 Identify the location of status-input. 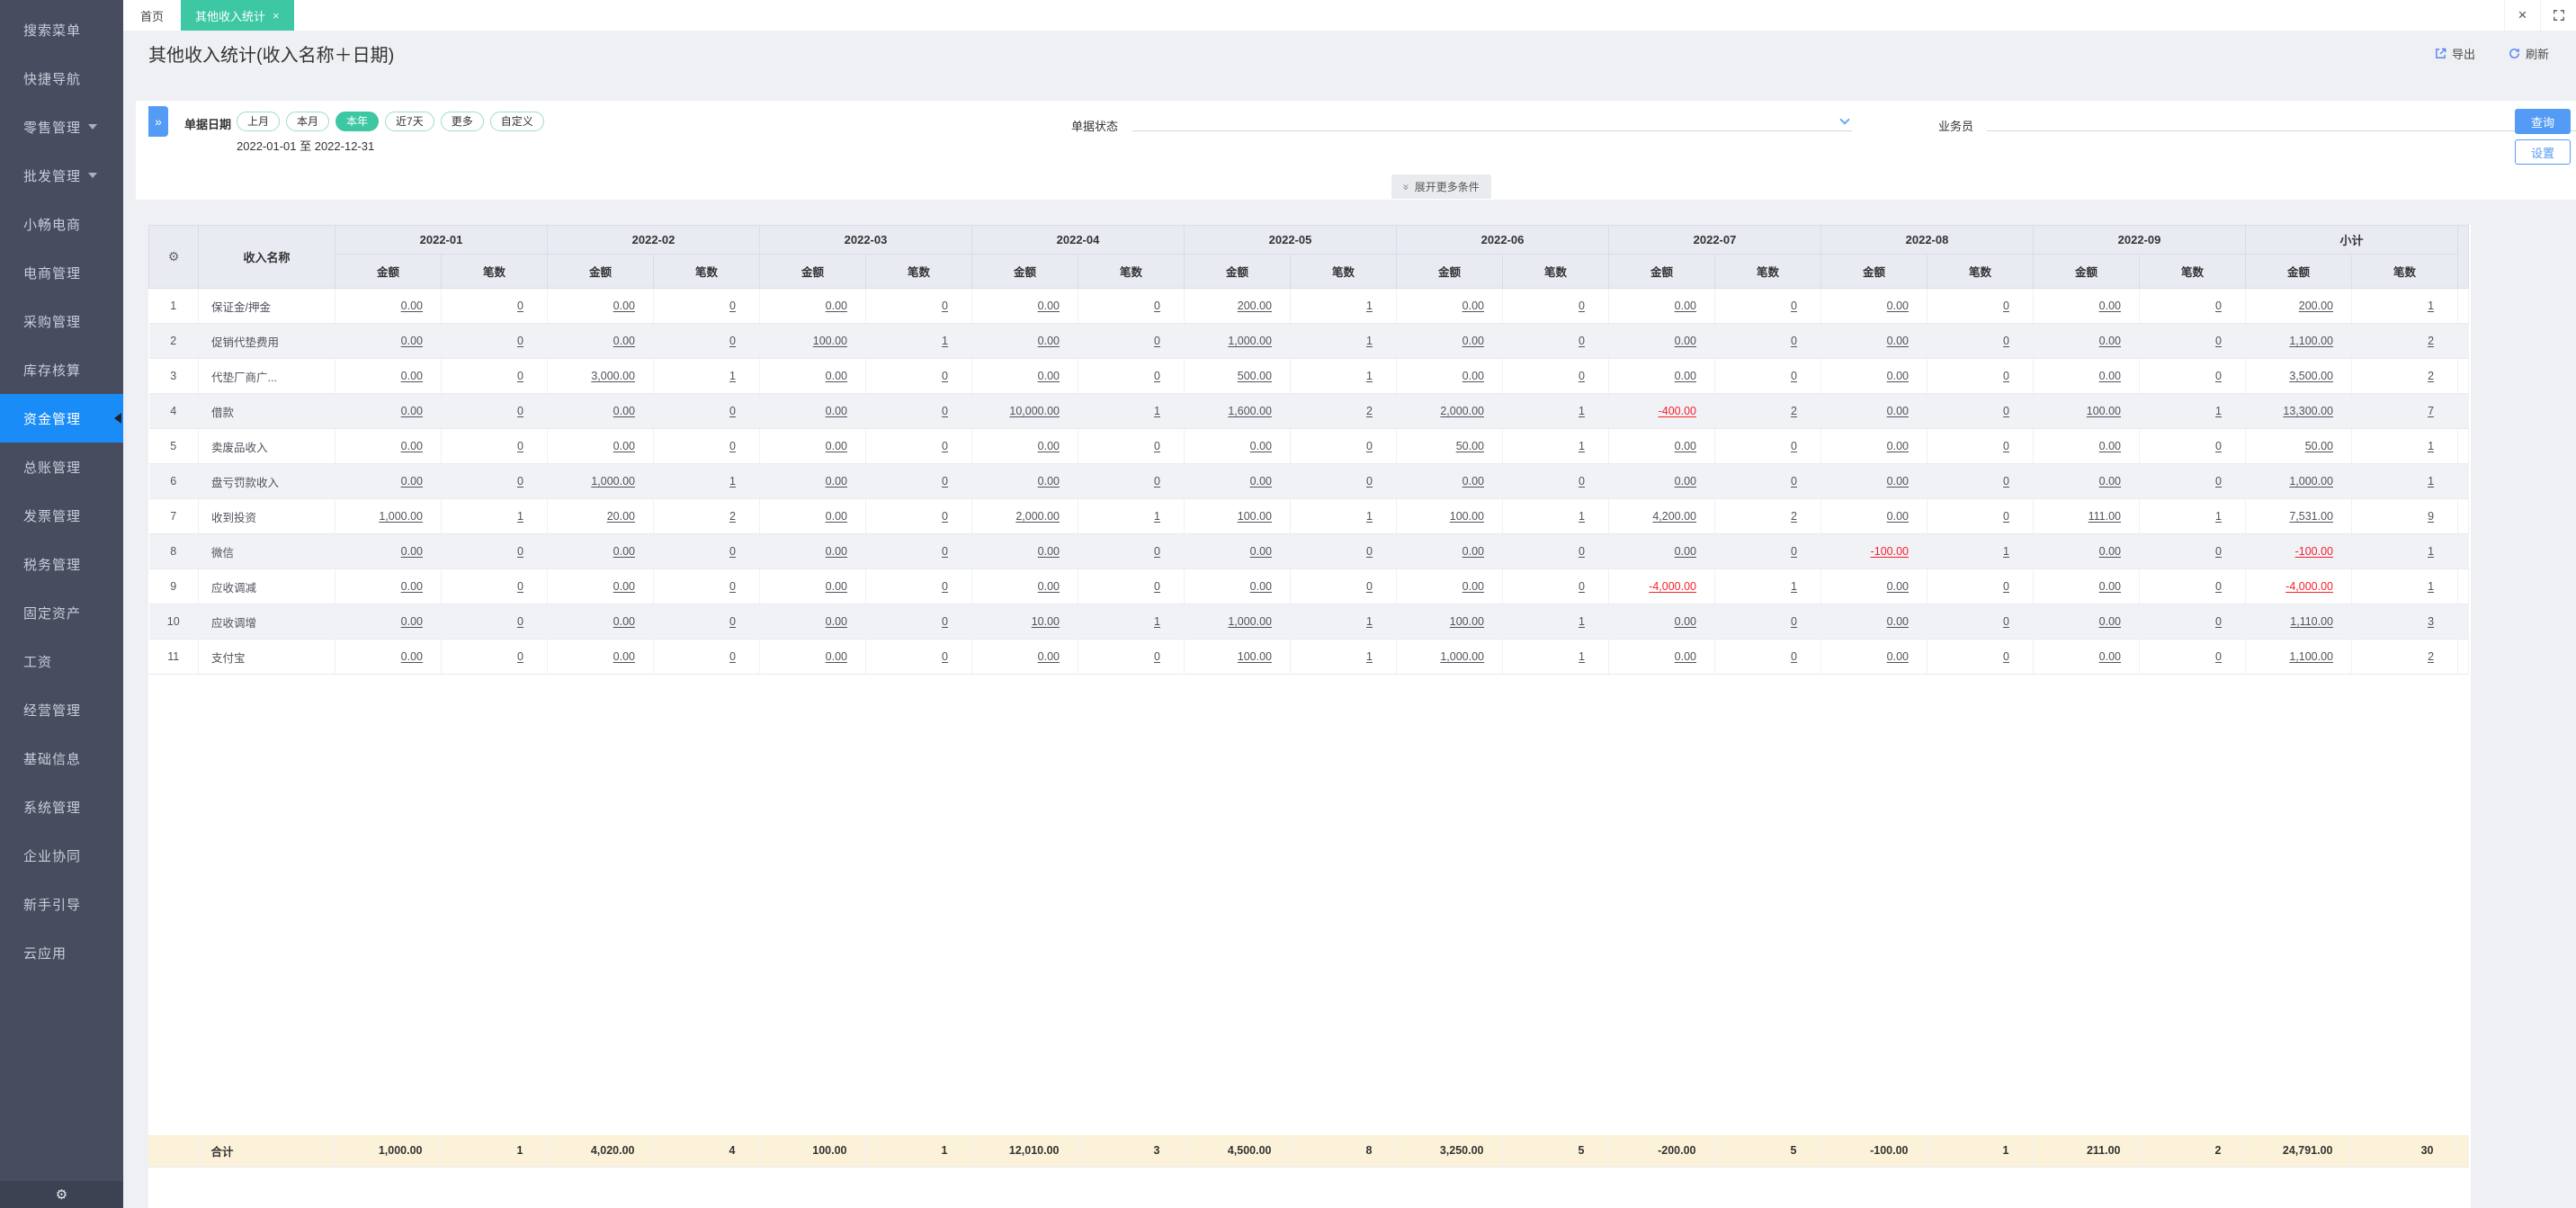
(1492, 119).